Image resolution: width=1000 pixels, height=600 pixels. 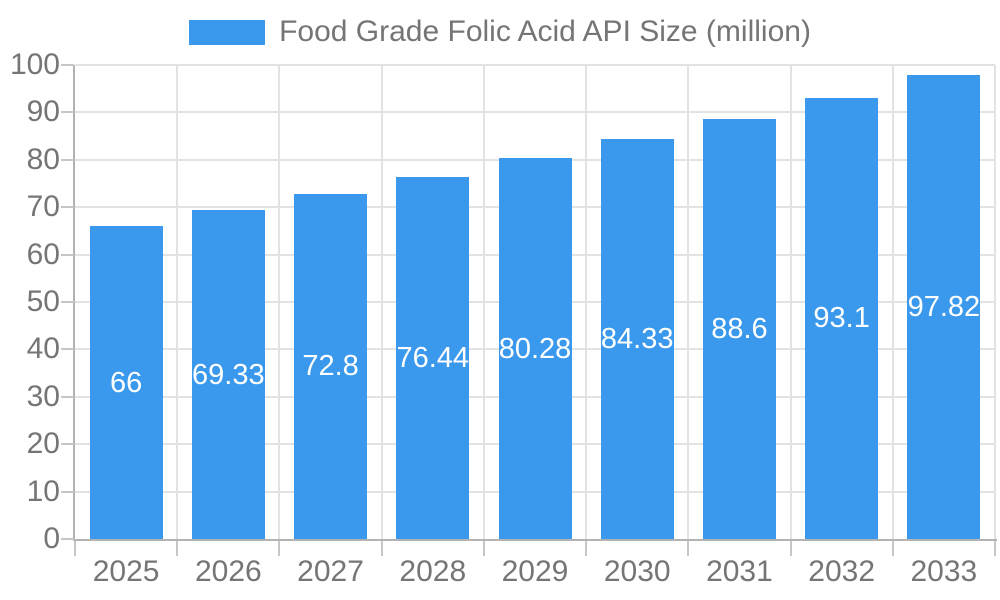 I want to click on bar-value-label: 76.44, so click(x=433, y=357).